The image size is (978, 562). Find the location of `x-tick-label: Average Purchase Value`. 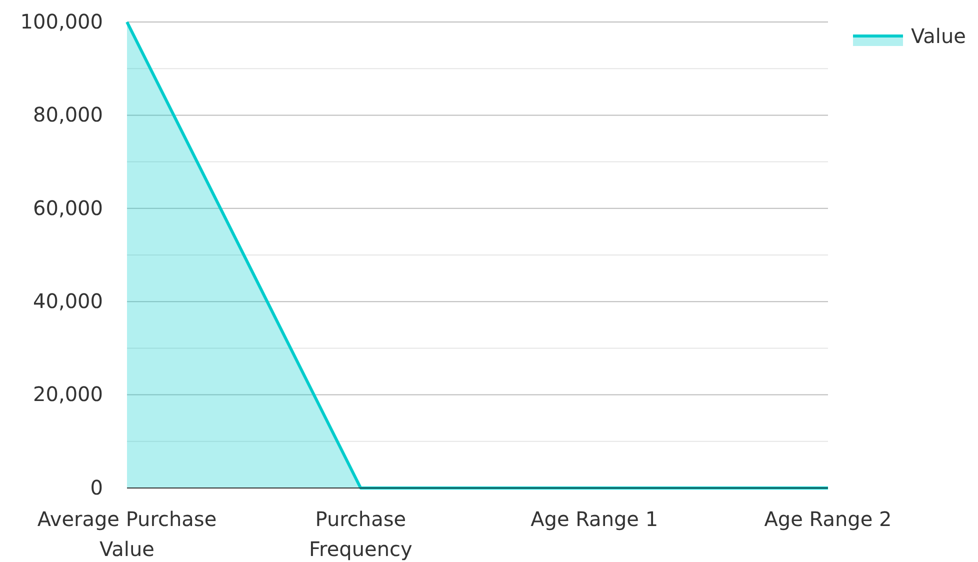

x-tick-label: Average Purchase Value is located at coordinates (127, 534).